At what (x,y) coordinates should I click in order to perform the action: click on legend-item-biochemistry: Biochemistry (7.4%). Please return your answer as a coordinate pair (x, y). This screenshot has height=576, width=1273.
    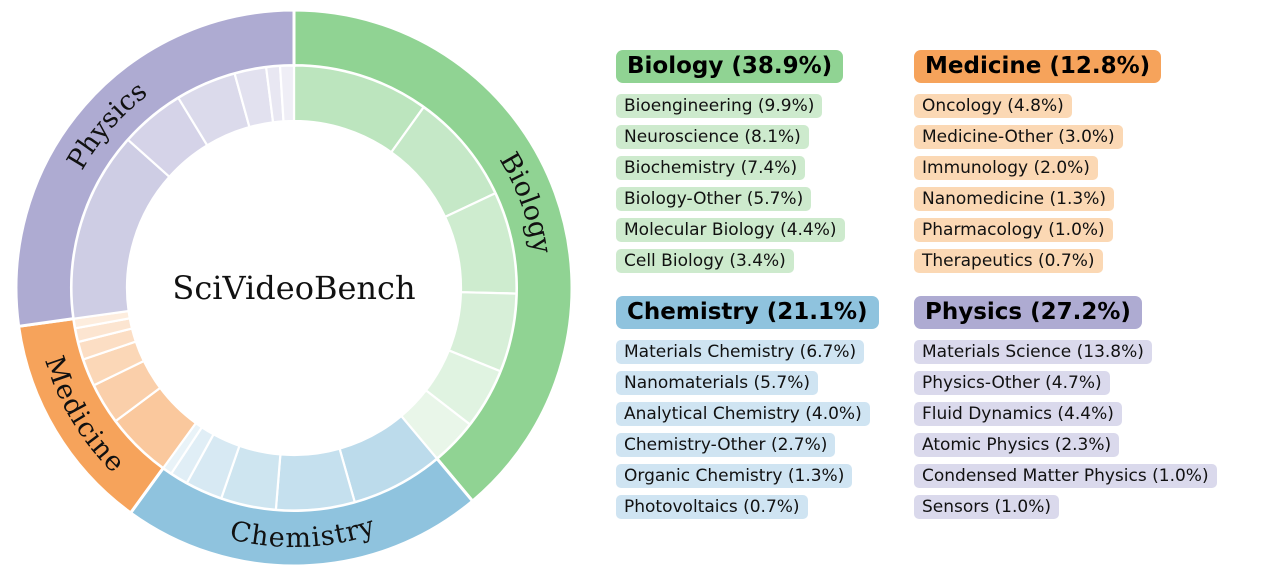
    Looking at the image, I should click on (765, 168).